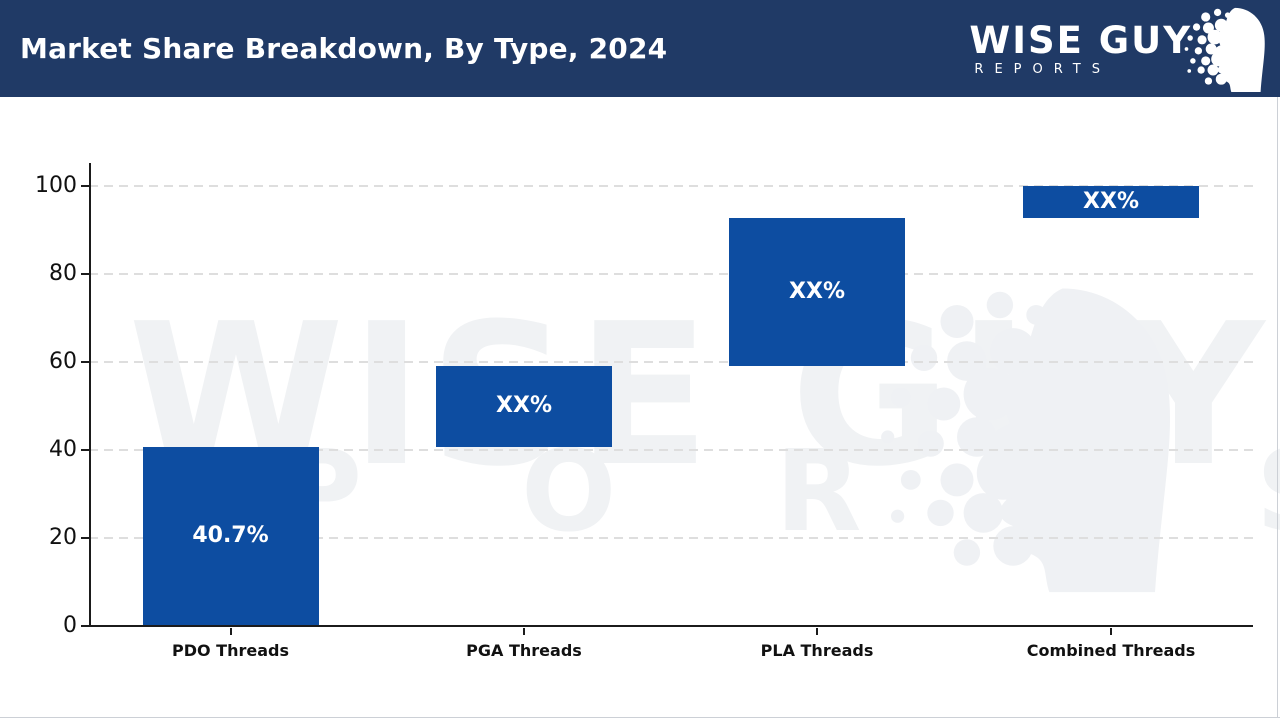 Image resolution: width=1280 pixels, height=720 pixels. Describe the element at coordinates (817, 650) in the screenshot. I see `category-label-pla-threads: PLA Threads` at that location.